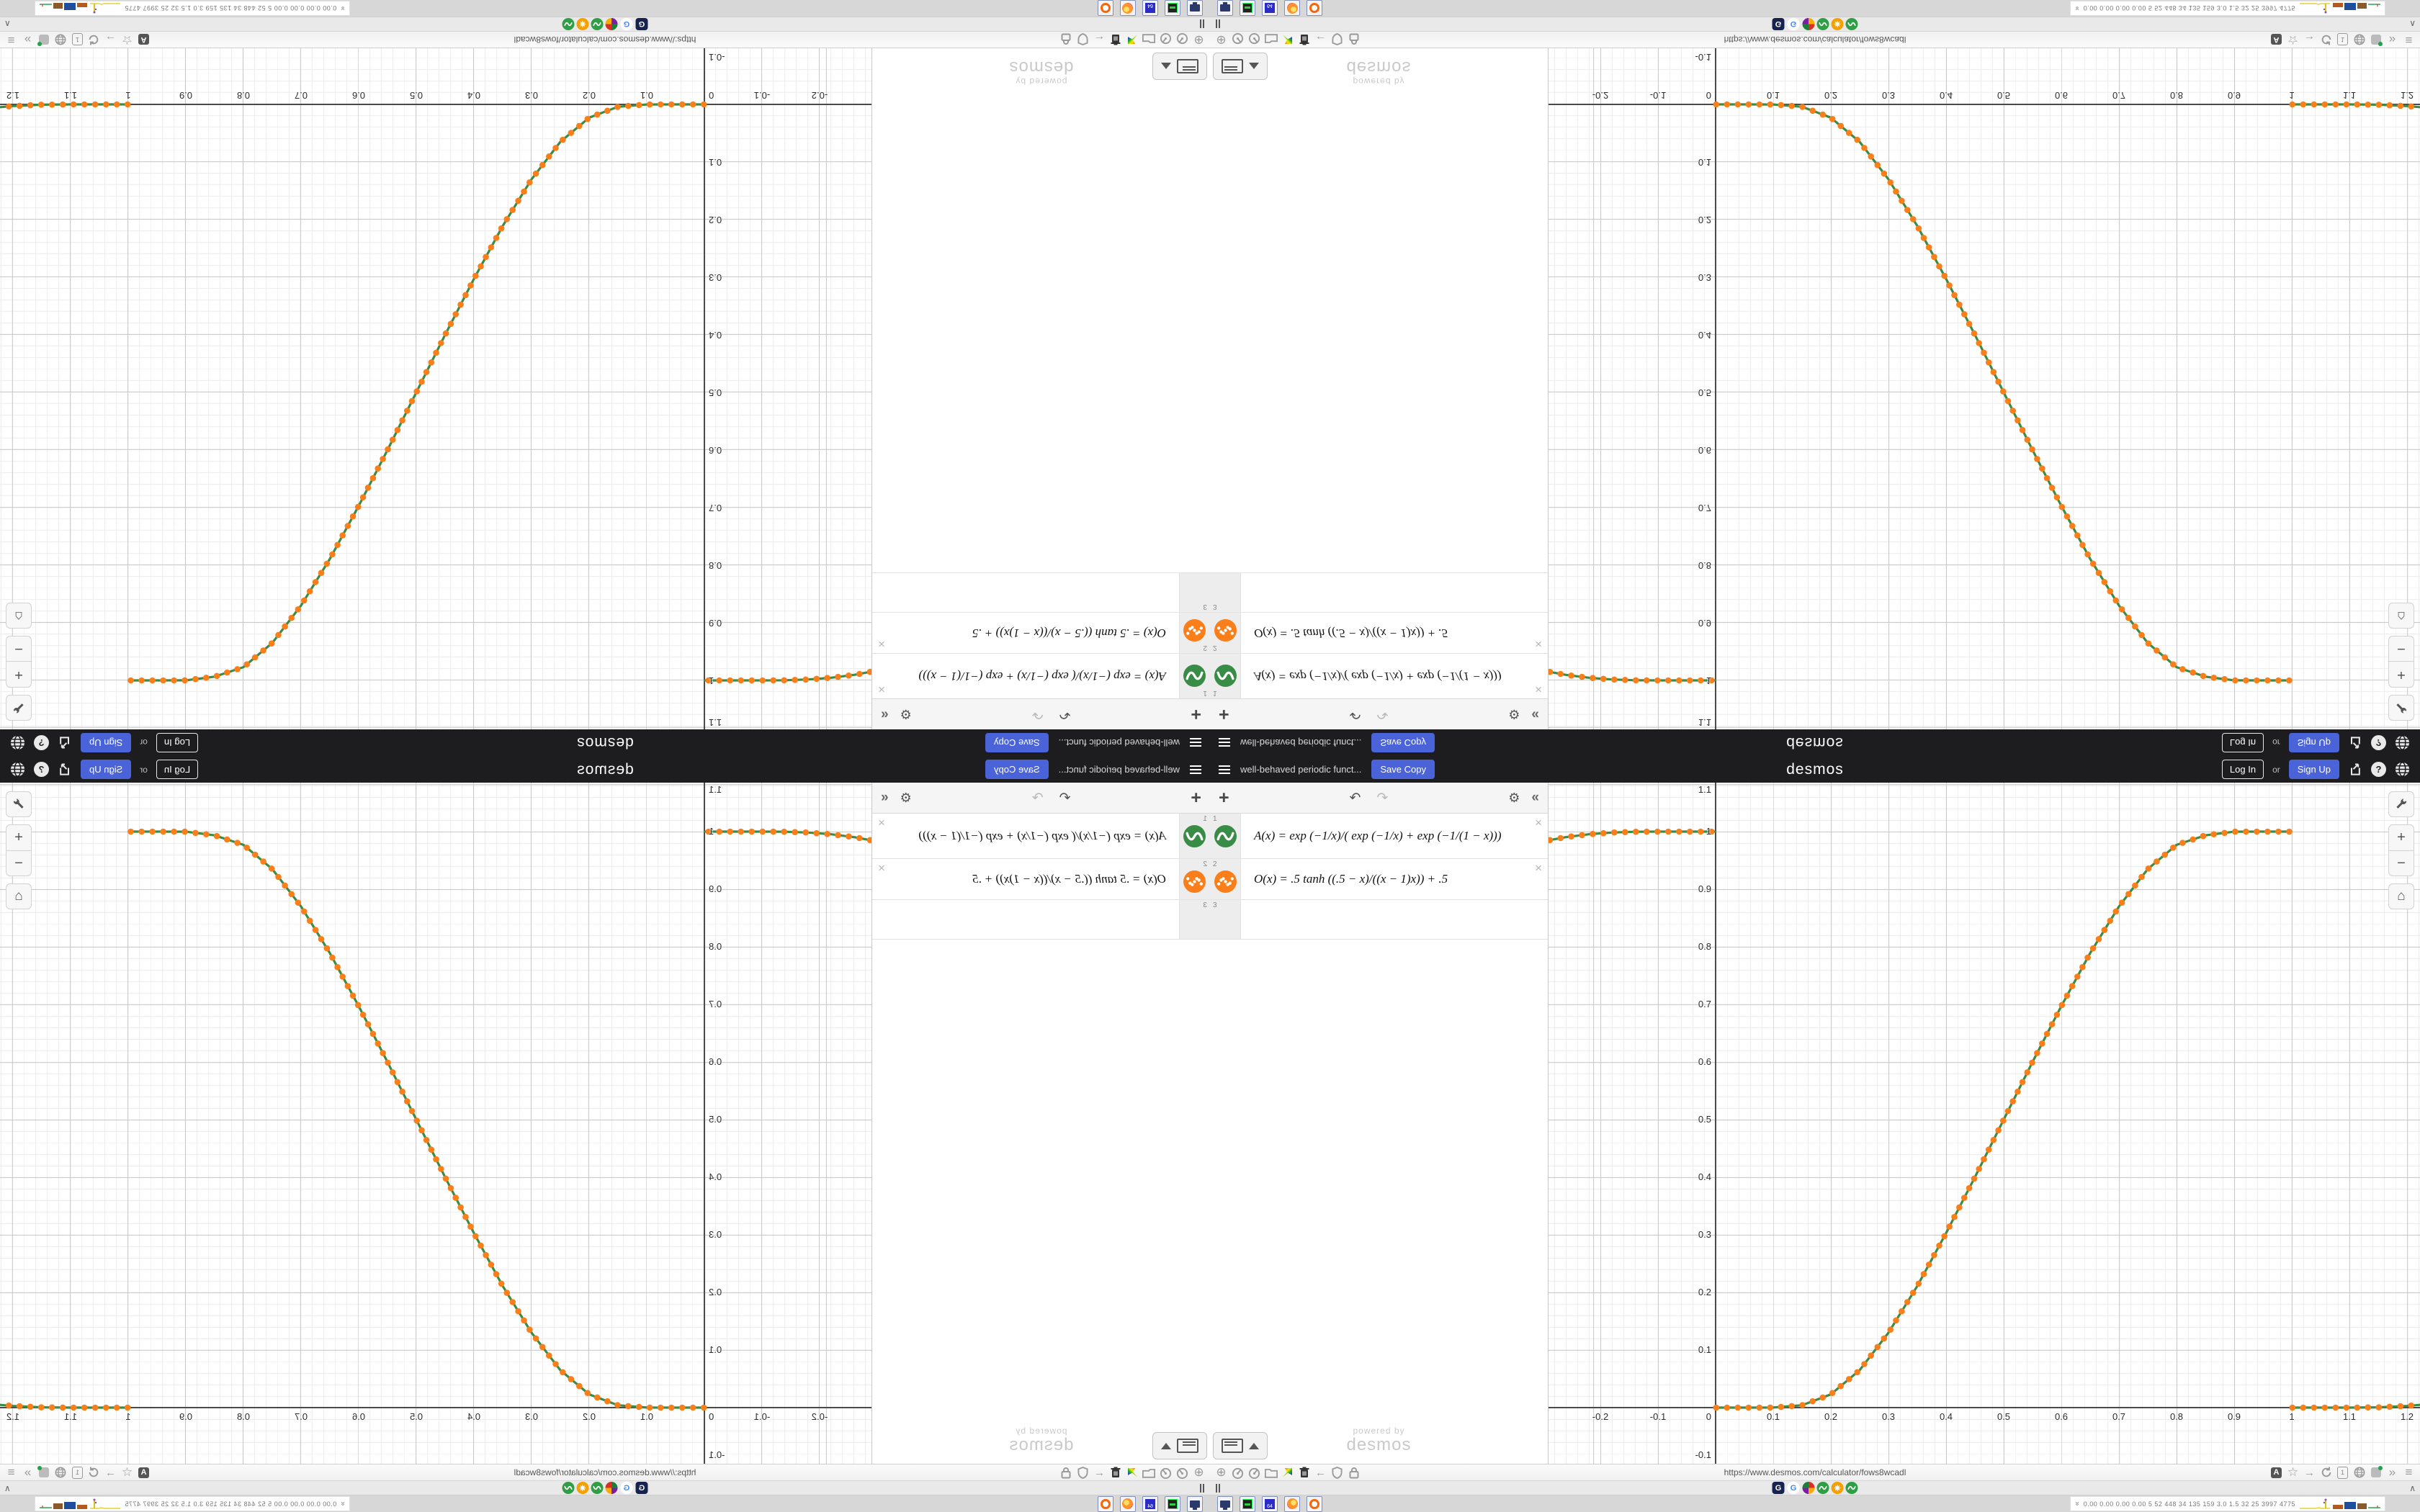 This screenshot has width=2420, height=1512. I want to click on share-icon, so click(65, 769).